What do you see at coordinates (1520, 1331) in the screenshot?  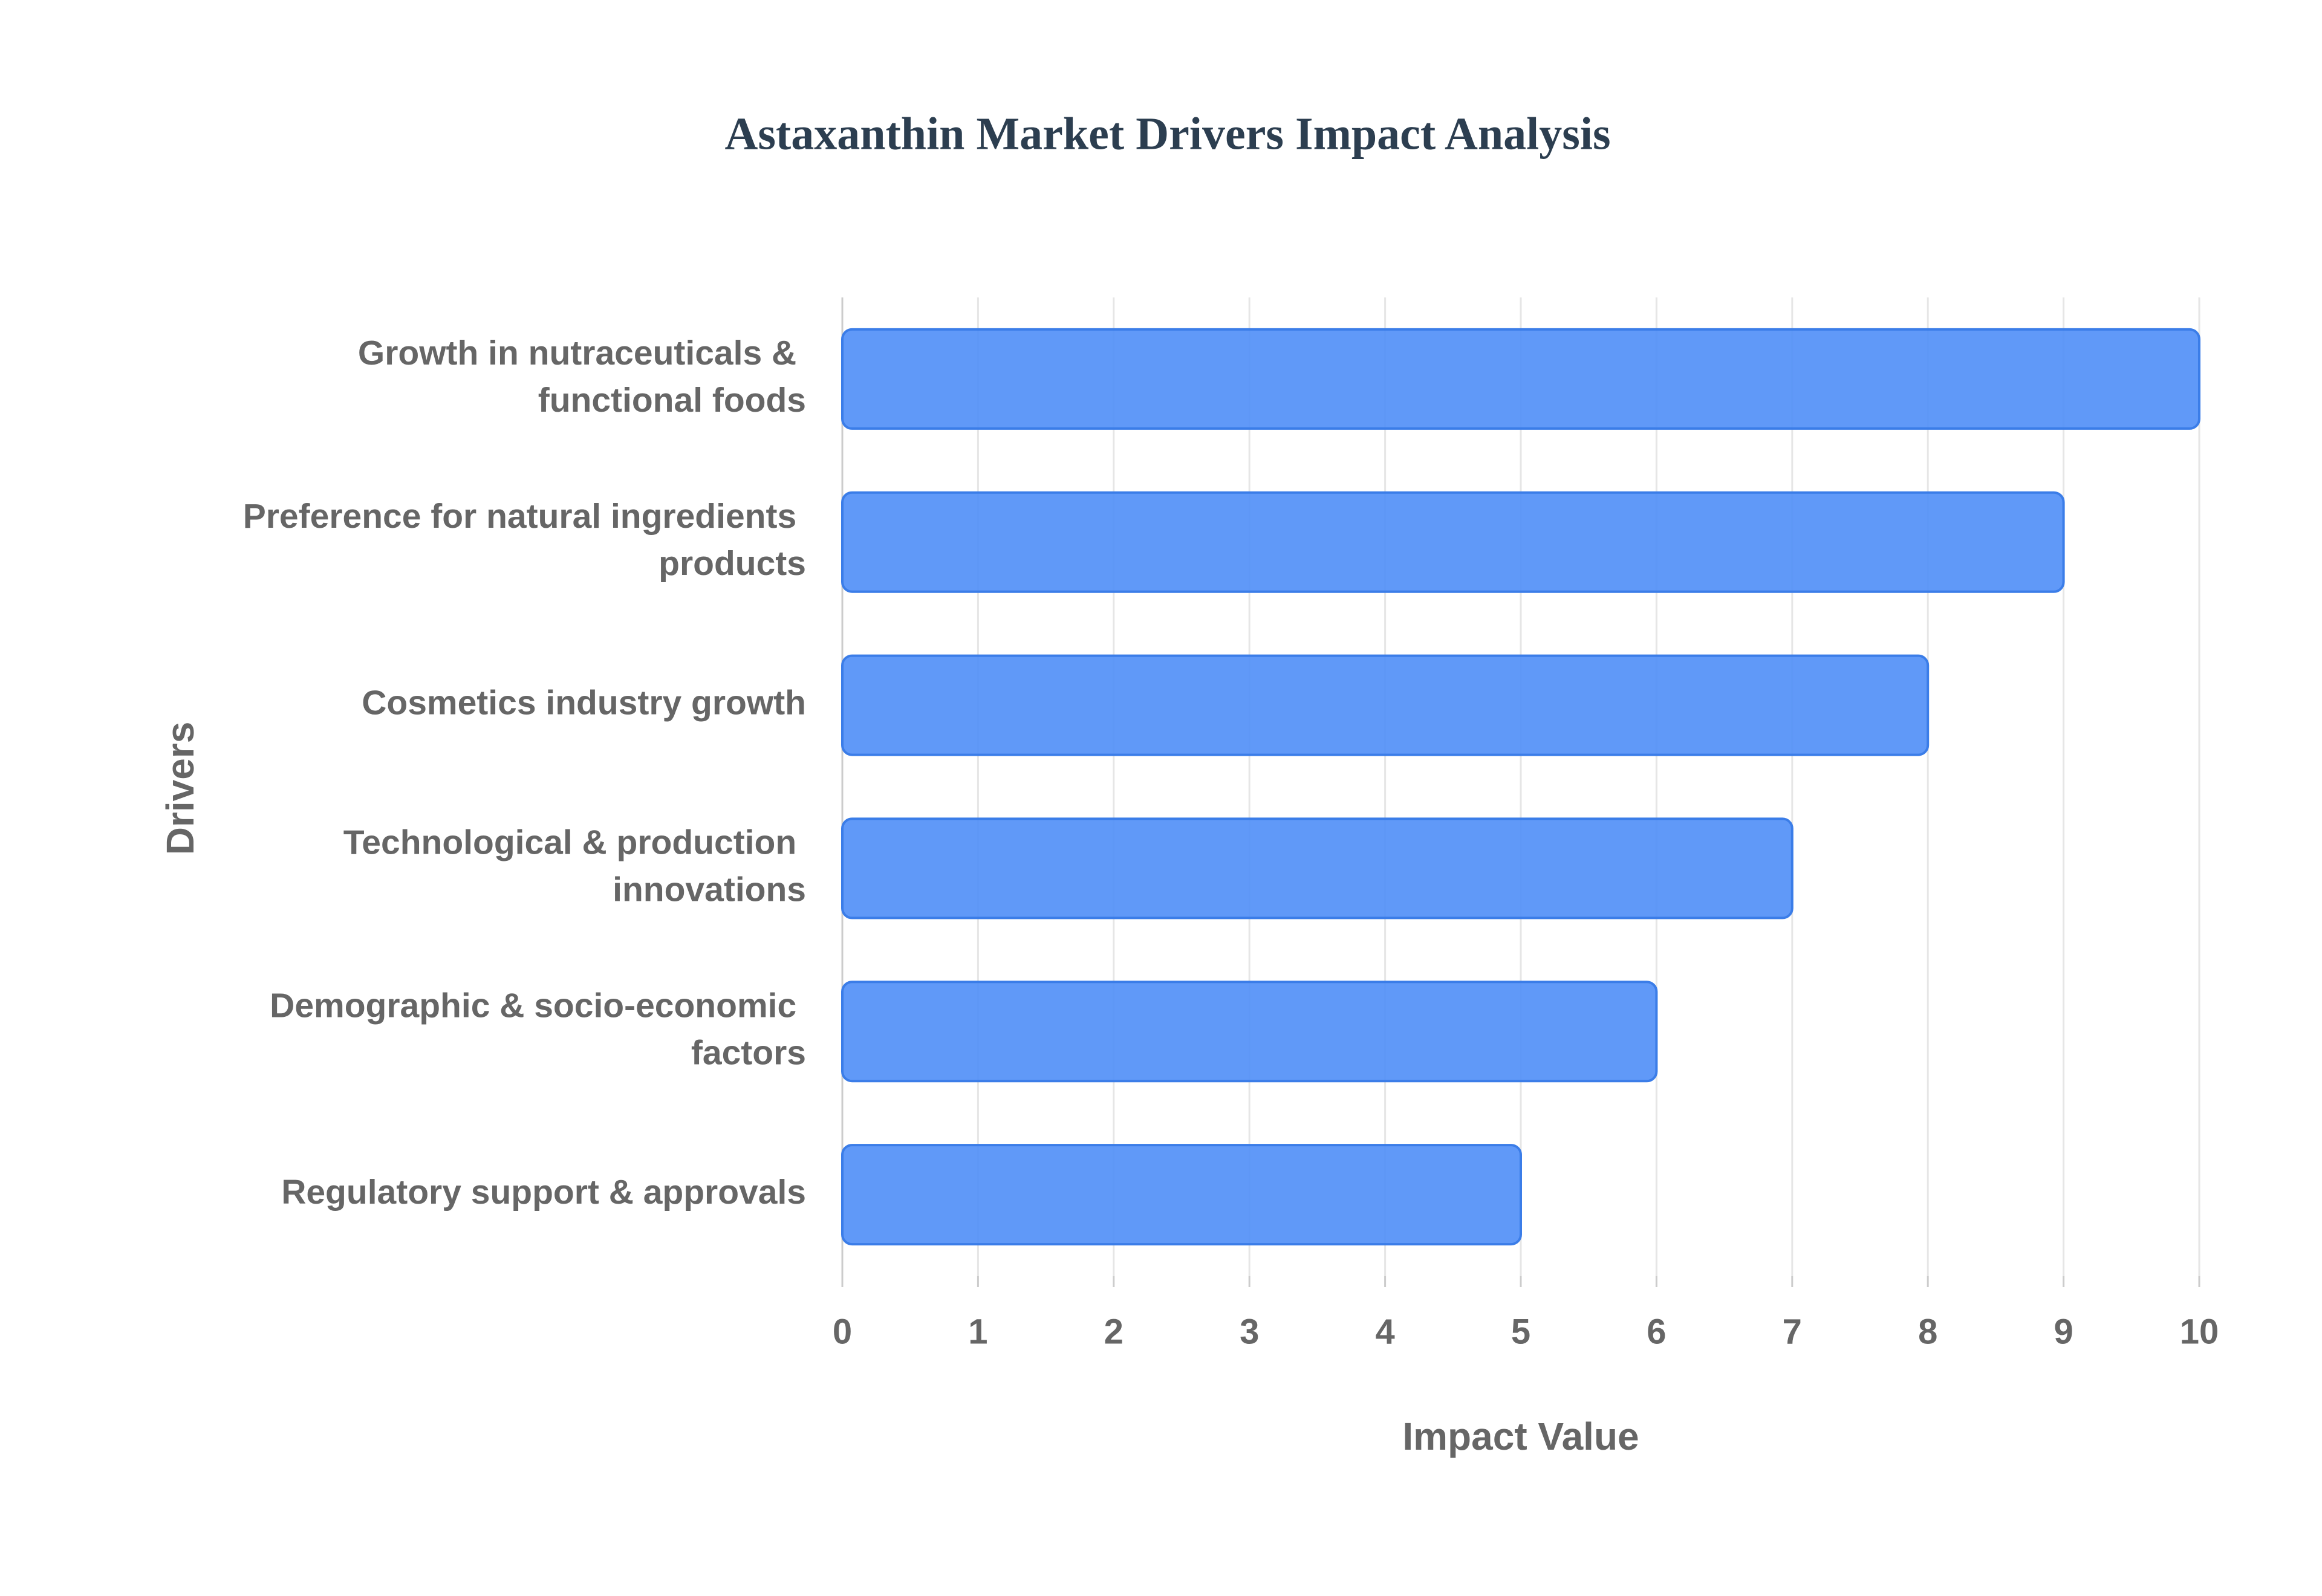 I see `x-tick-label: 5` at bounding box center [1520, 1331].